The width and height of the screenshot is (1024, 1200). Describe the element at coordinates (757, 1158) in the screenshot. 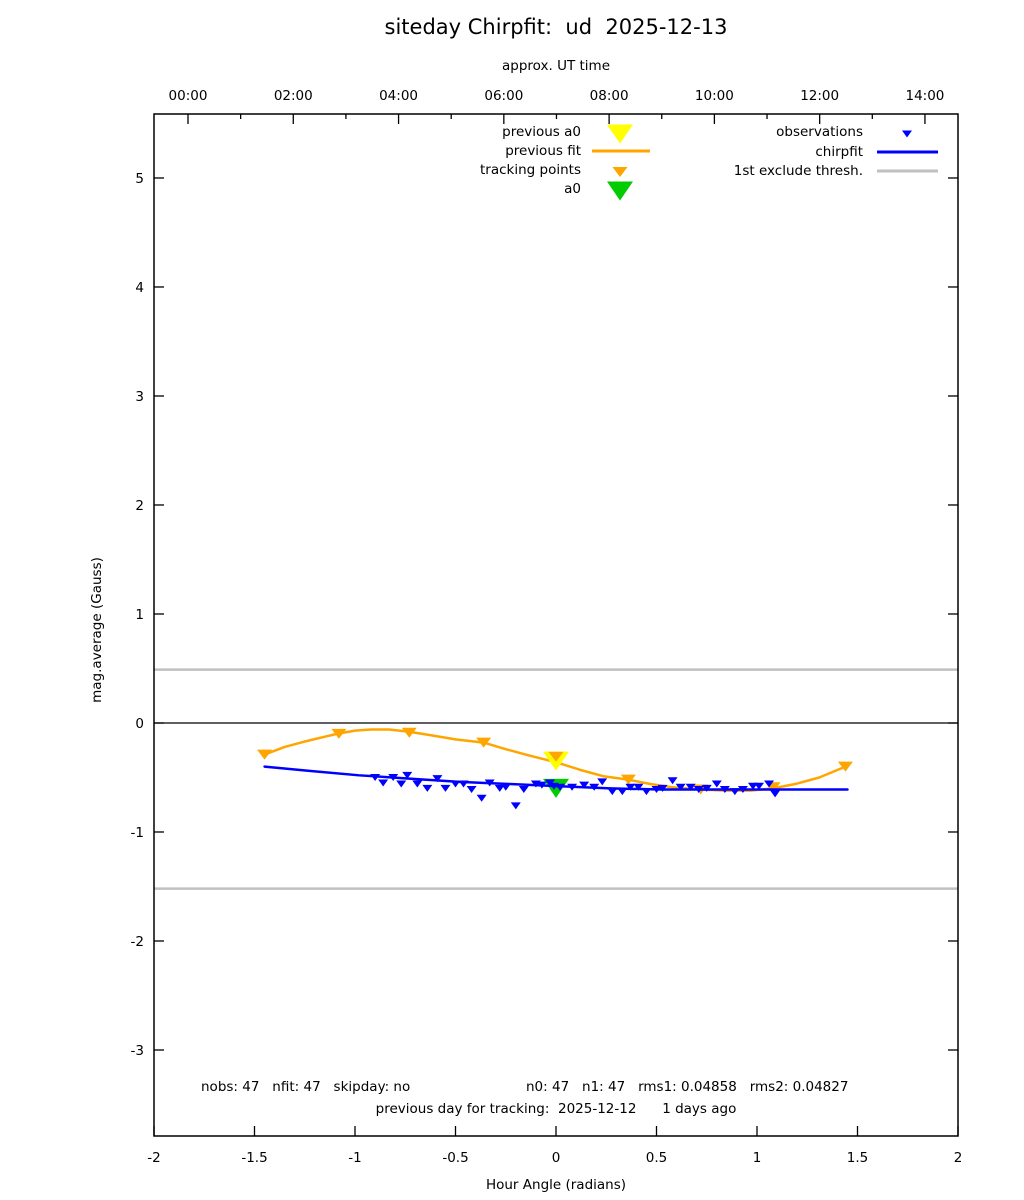

I see `x-tick-label: 1` at that location.